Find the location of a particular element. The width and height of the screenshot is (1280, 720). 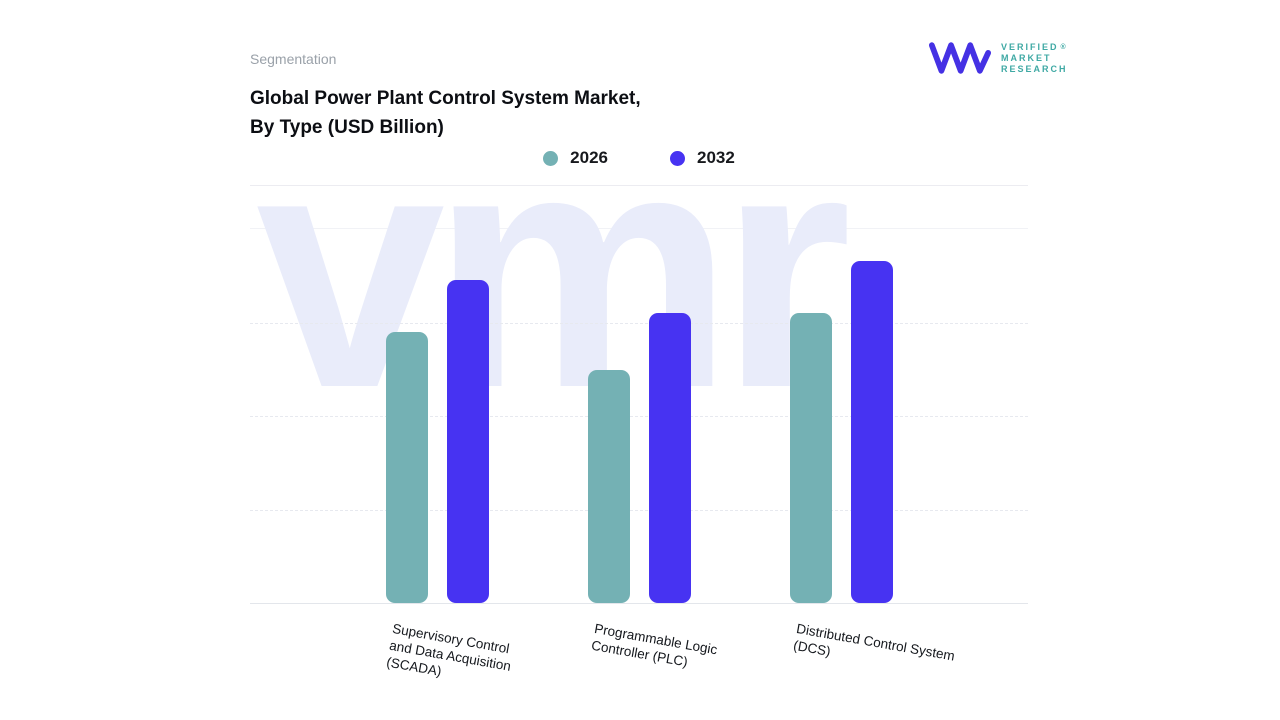

registered-mark: ® is located at coordinates (1064, 47).